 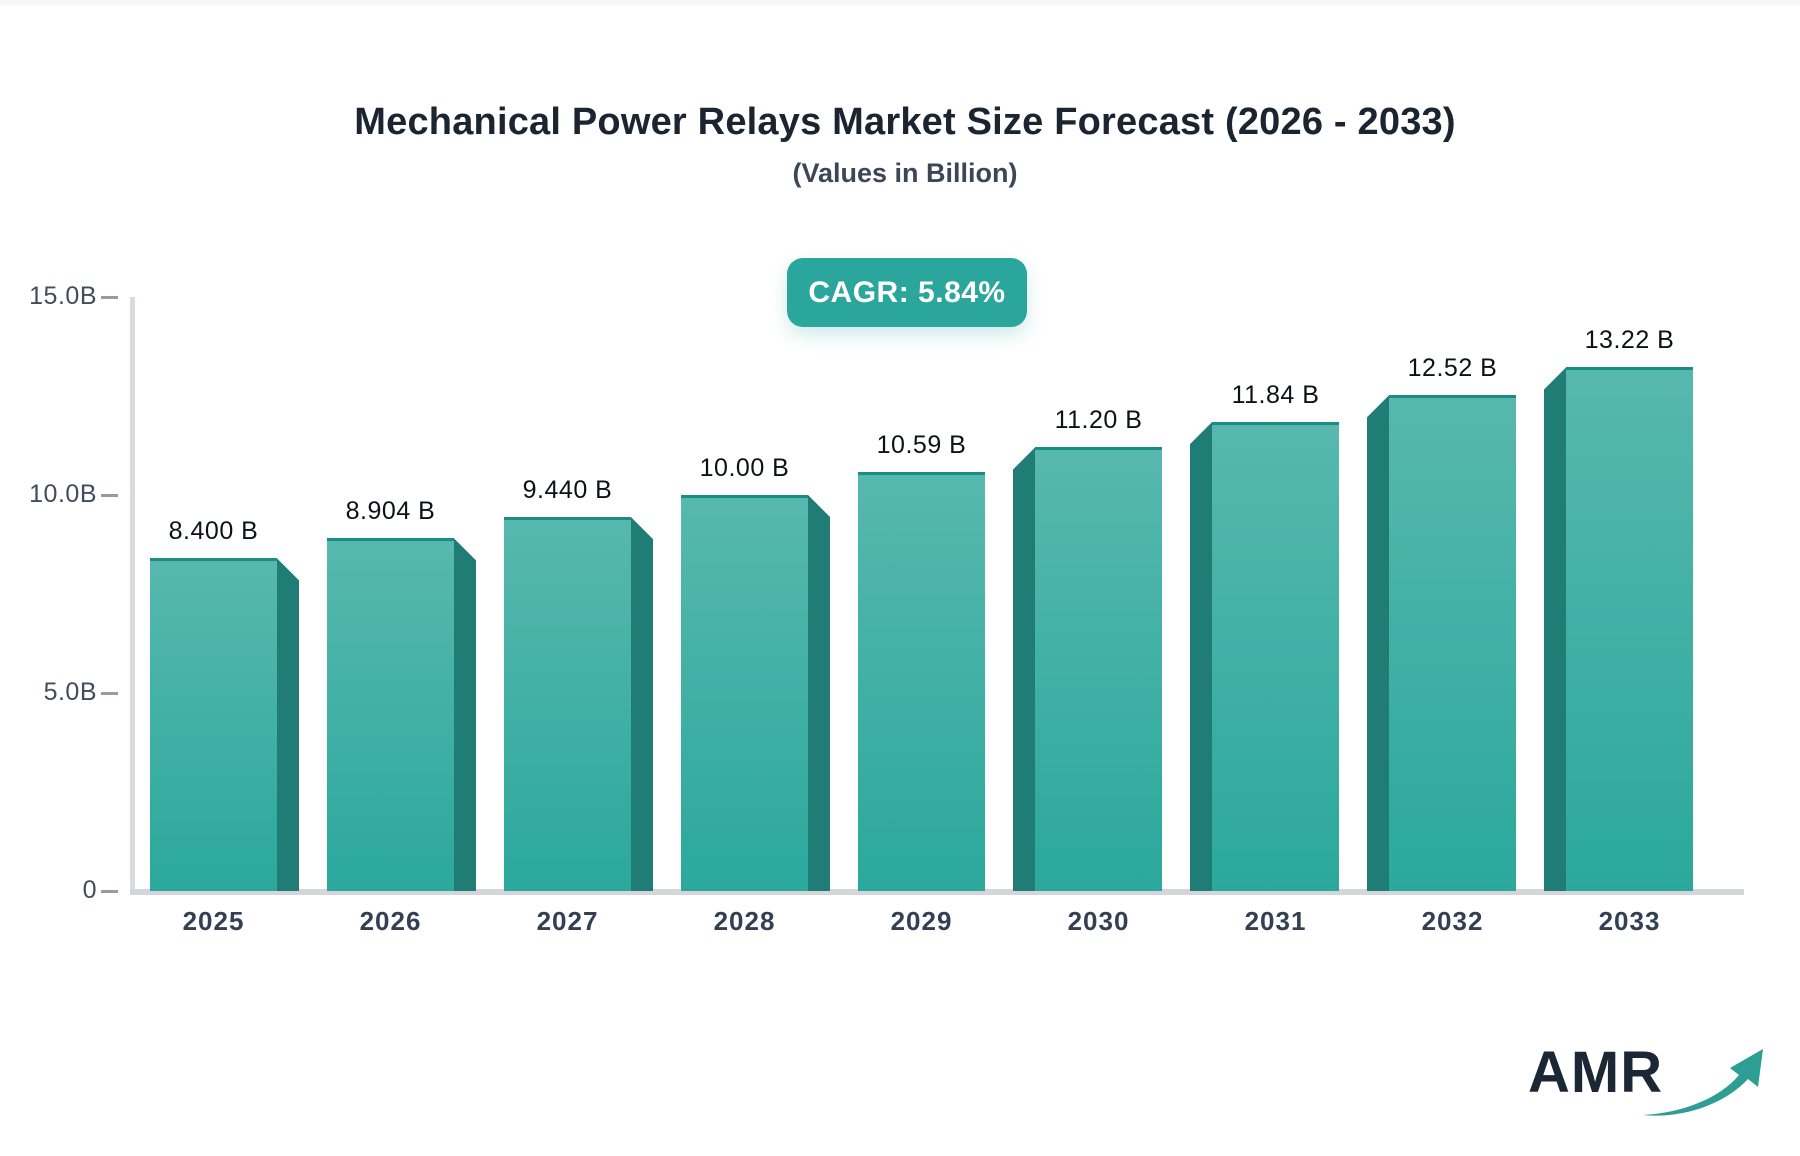 I want to click on bar-side-shadow-2025, so click(x=288, y=724).